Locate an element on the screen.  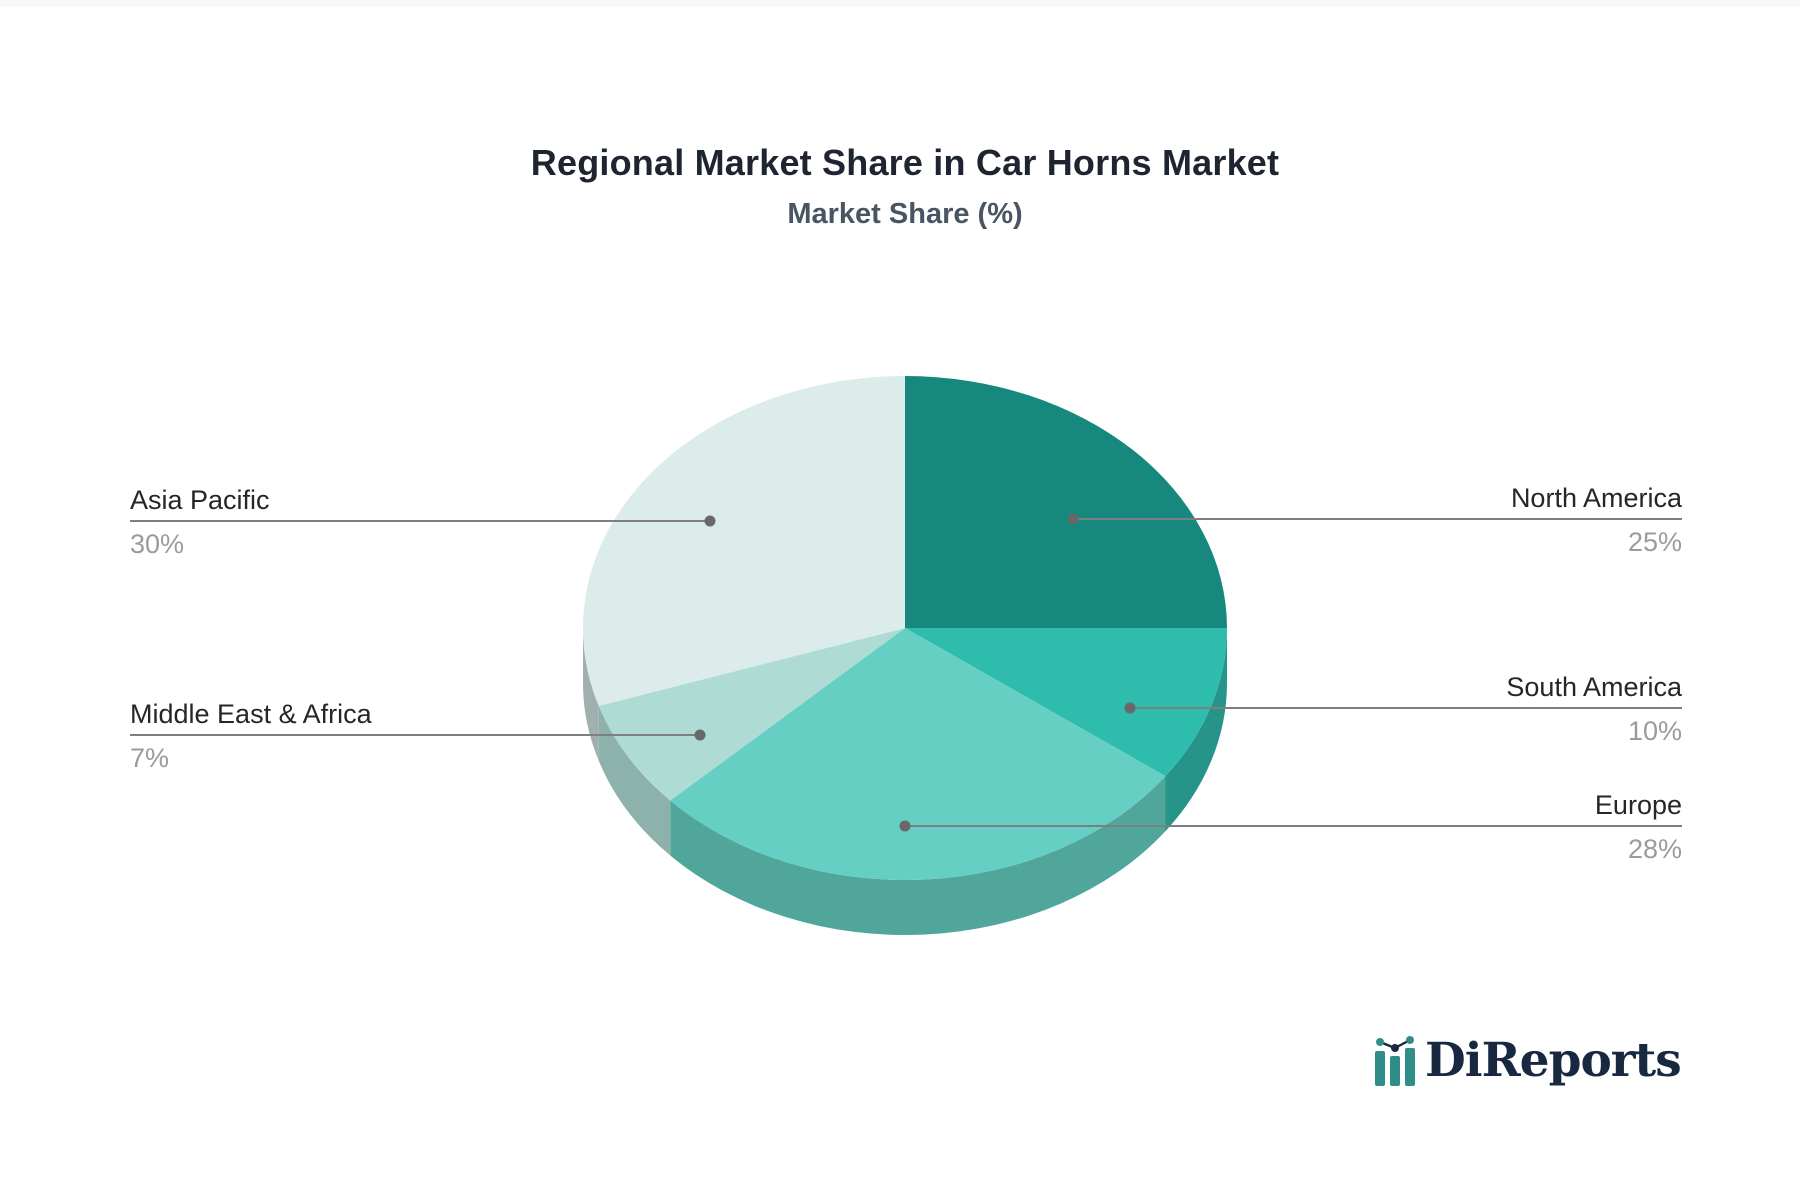
chart-subtitle: Market Share (%) is located at coordinates (905, 214).